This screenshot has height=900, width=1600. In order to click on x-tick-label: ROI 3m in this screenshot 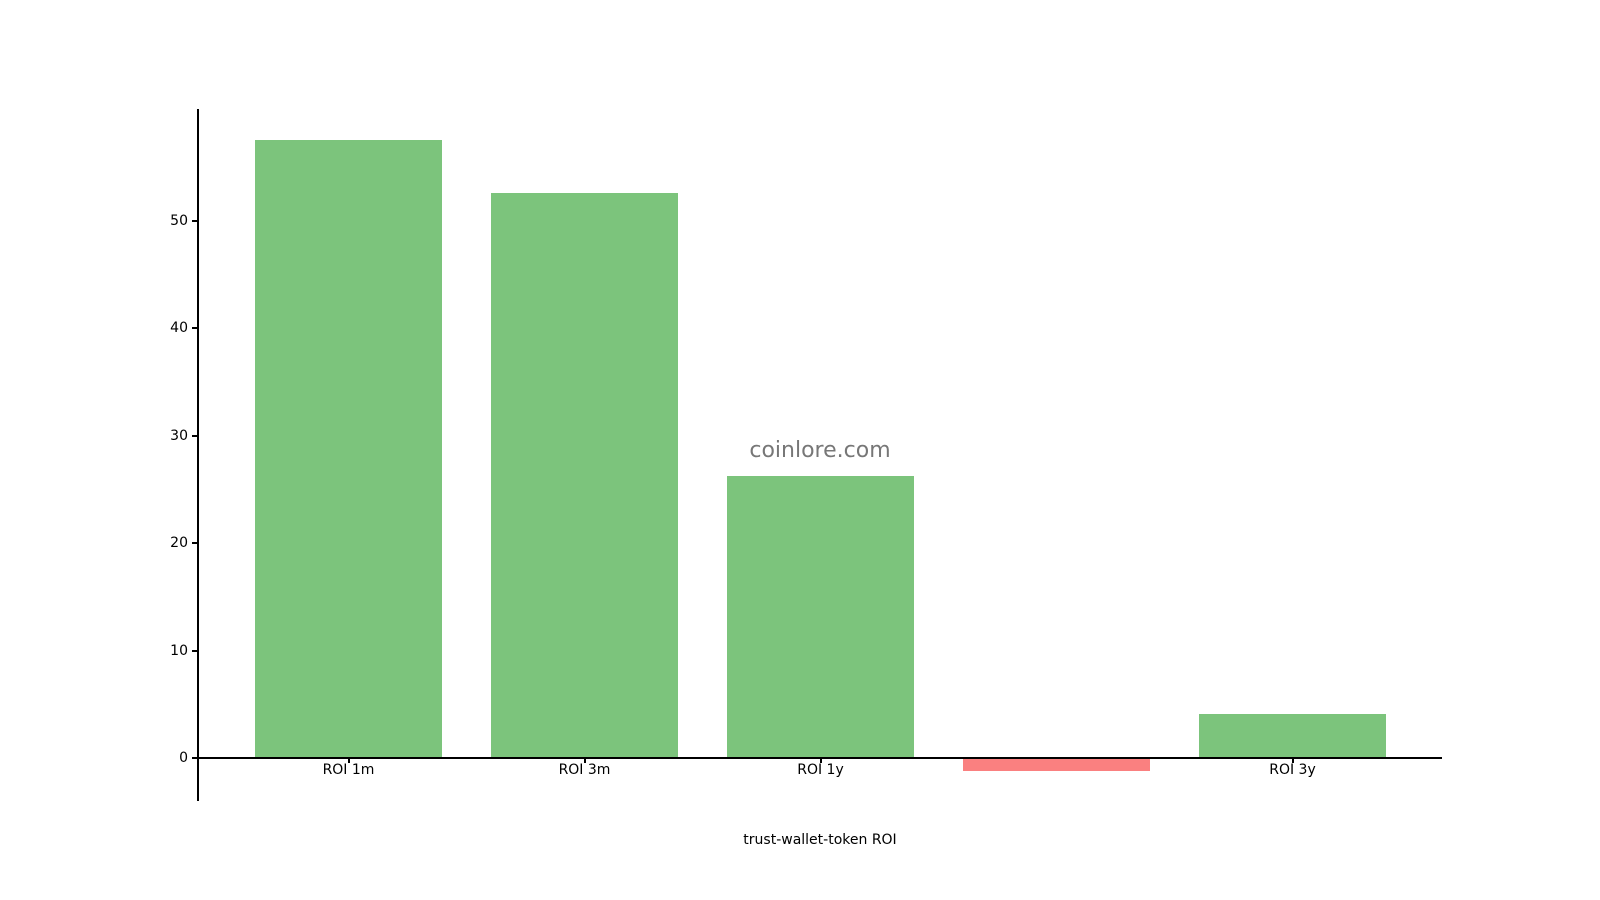, I will do `click(584, 770)`.